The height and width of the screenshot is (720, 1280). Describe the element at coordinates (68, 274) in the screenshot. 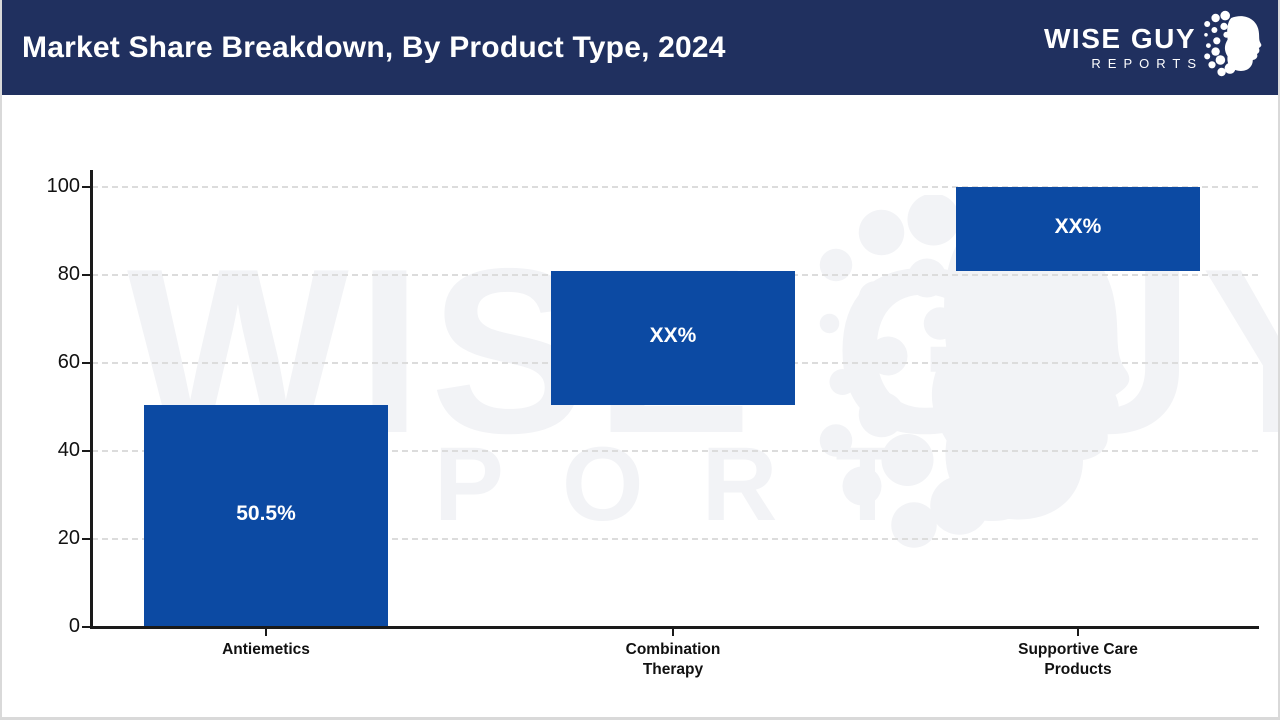

I see `y-tick-label: 80` at that location.